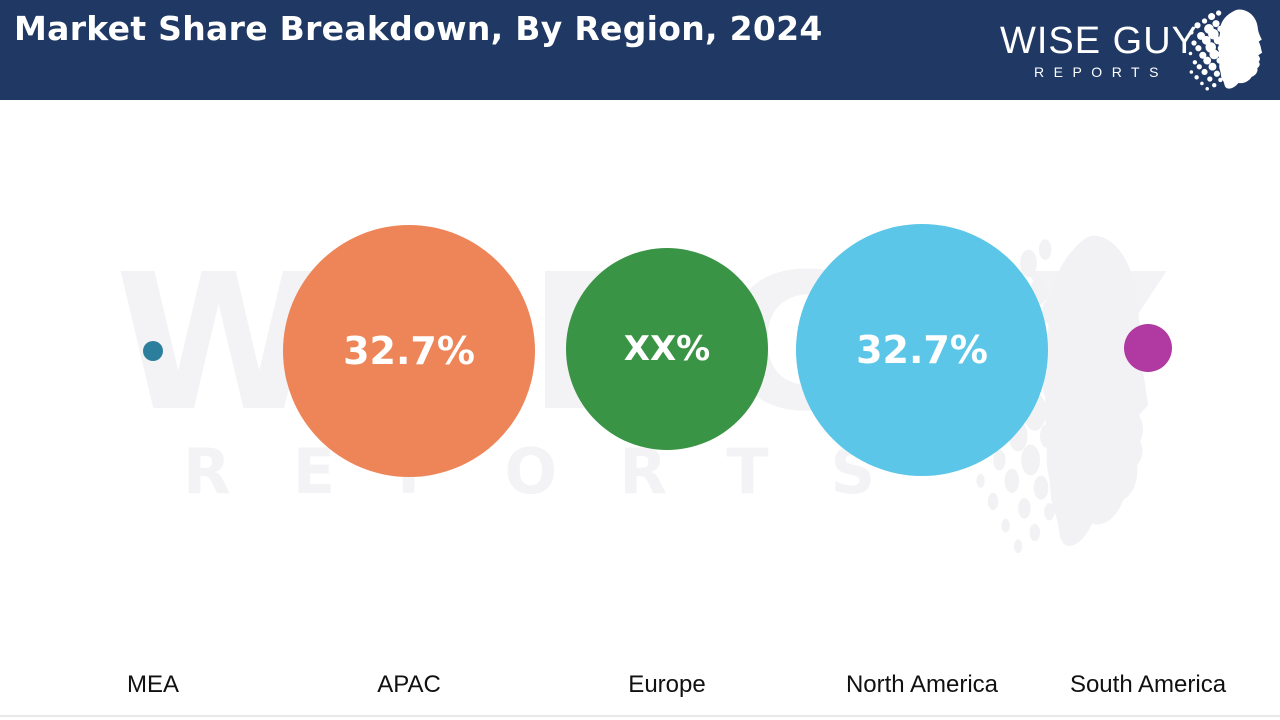 The height and width of the screenshot is (720, 1280). What do you see at coordinates (922, 684) in the screenshot?
I see `category-label-north-america: North America` at bounding box center [922, 684].